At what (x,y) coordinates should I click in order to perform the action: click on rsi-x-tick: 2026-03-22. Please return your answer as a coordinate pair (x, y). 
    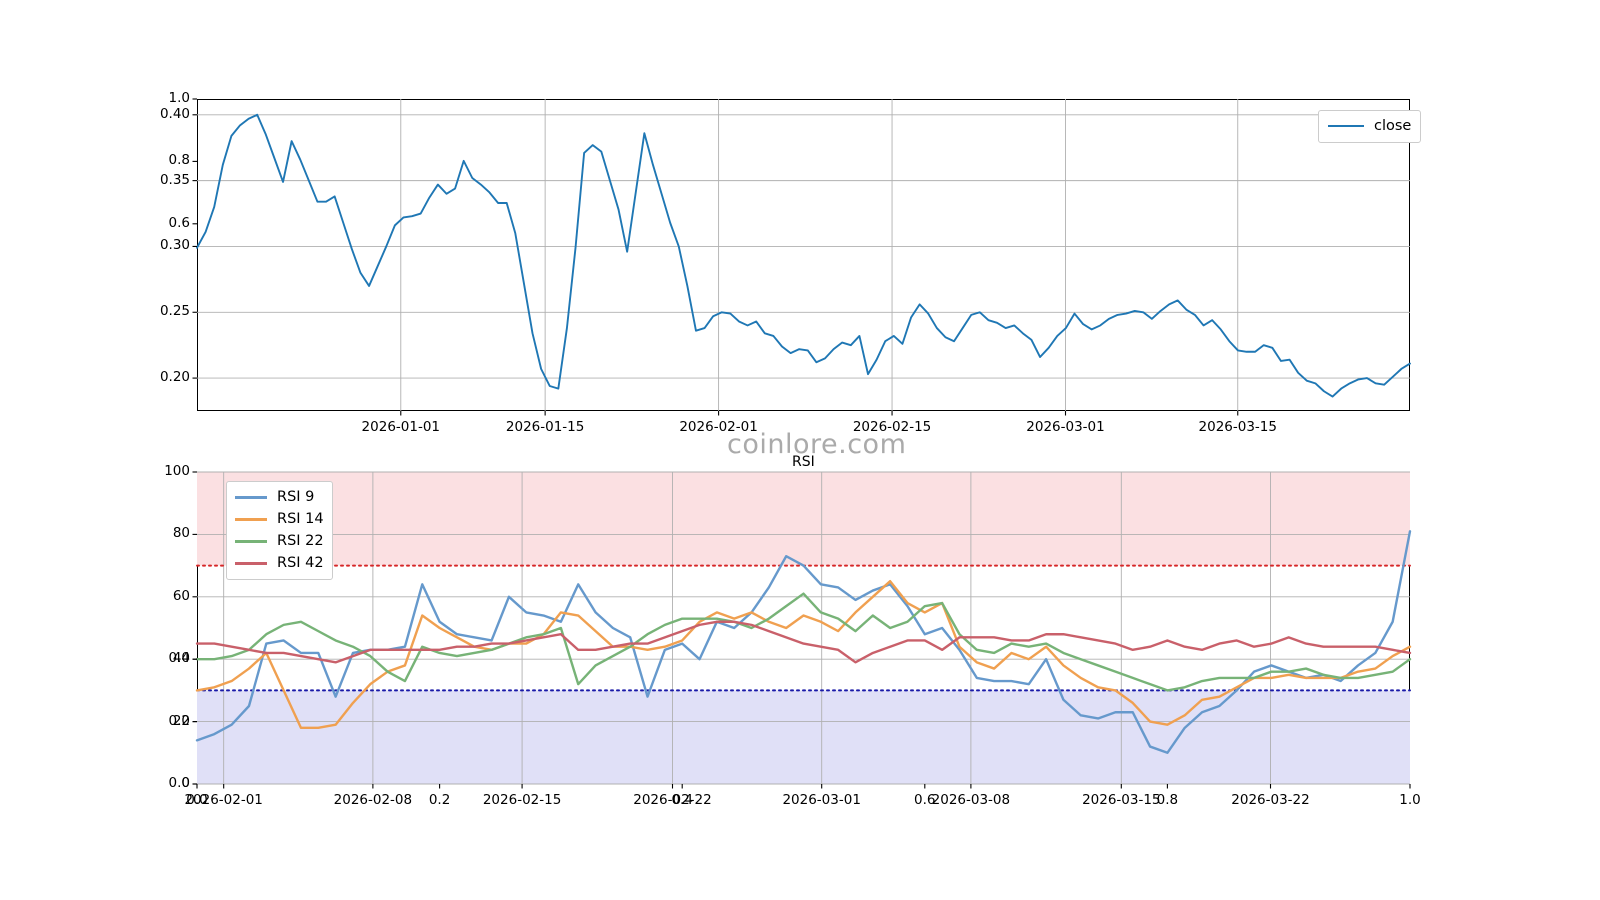
    Looking at the image, I should click on (1270, 800).